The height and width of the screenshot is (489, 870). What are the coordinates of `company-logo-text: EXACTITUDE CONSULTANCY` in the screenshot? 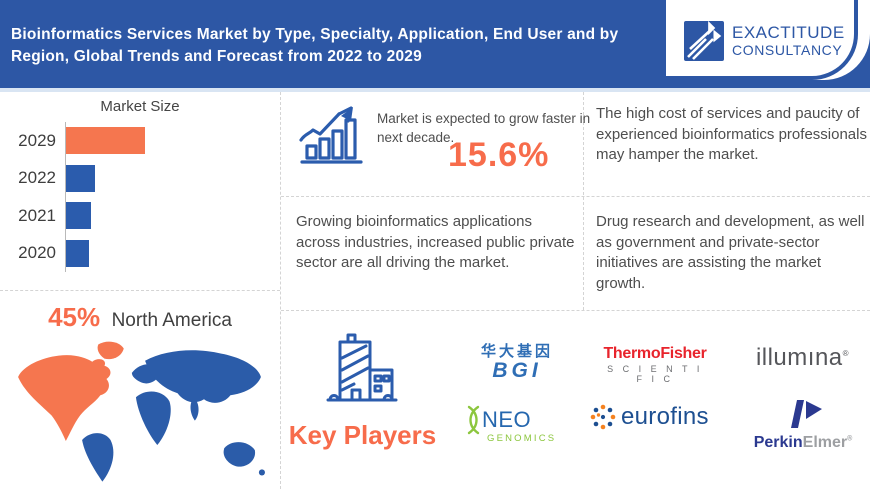 It's located at (788, 40).